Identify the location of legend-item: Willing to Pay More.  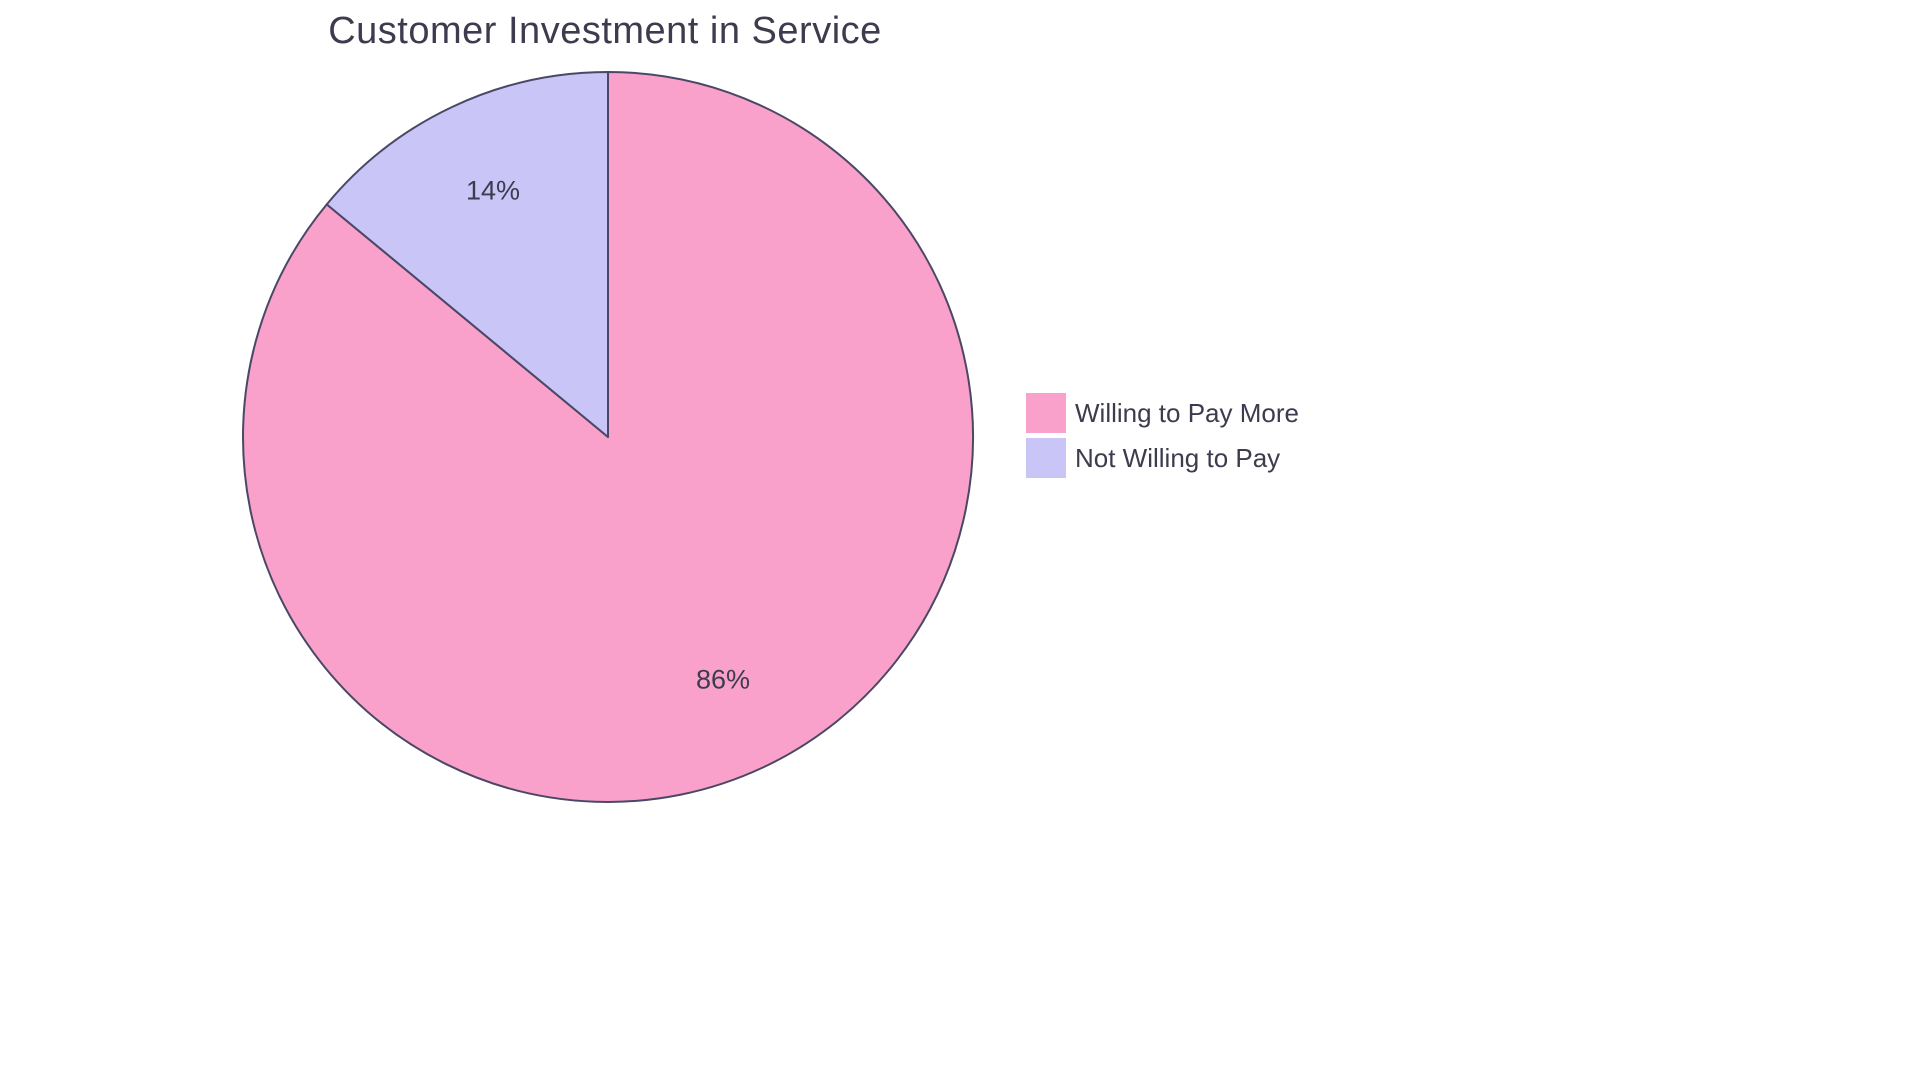
(1162, 413).